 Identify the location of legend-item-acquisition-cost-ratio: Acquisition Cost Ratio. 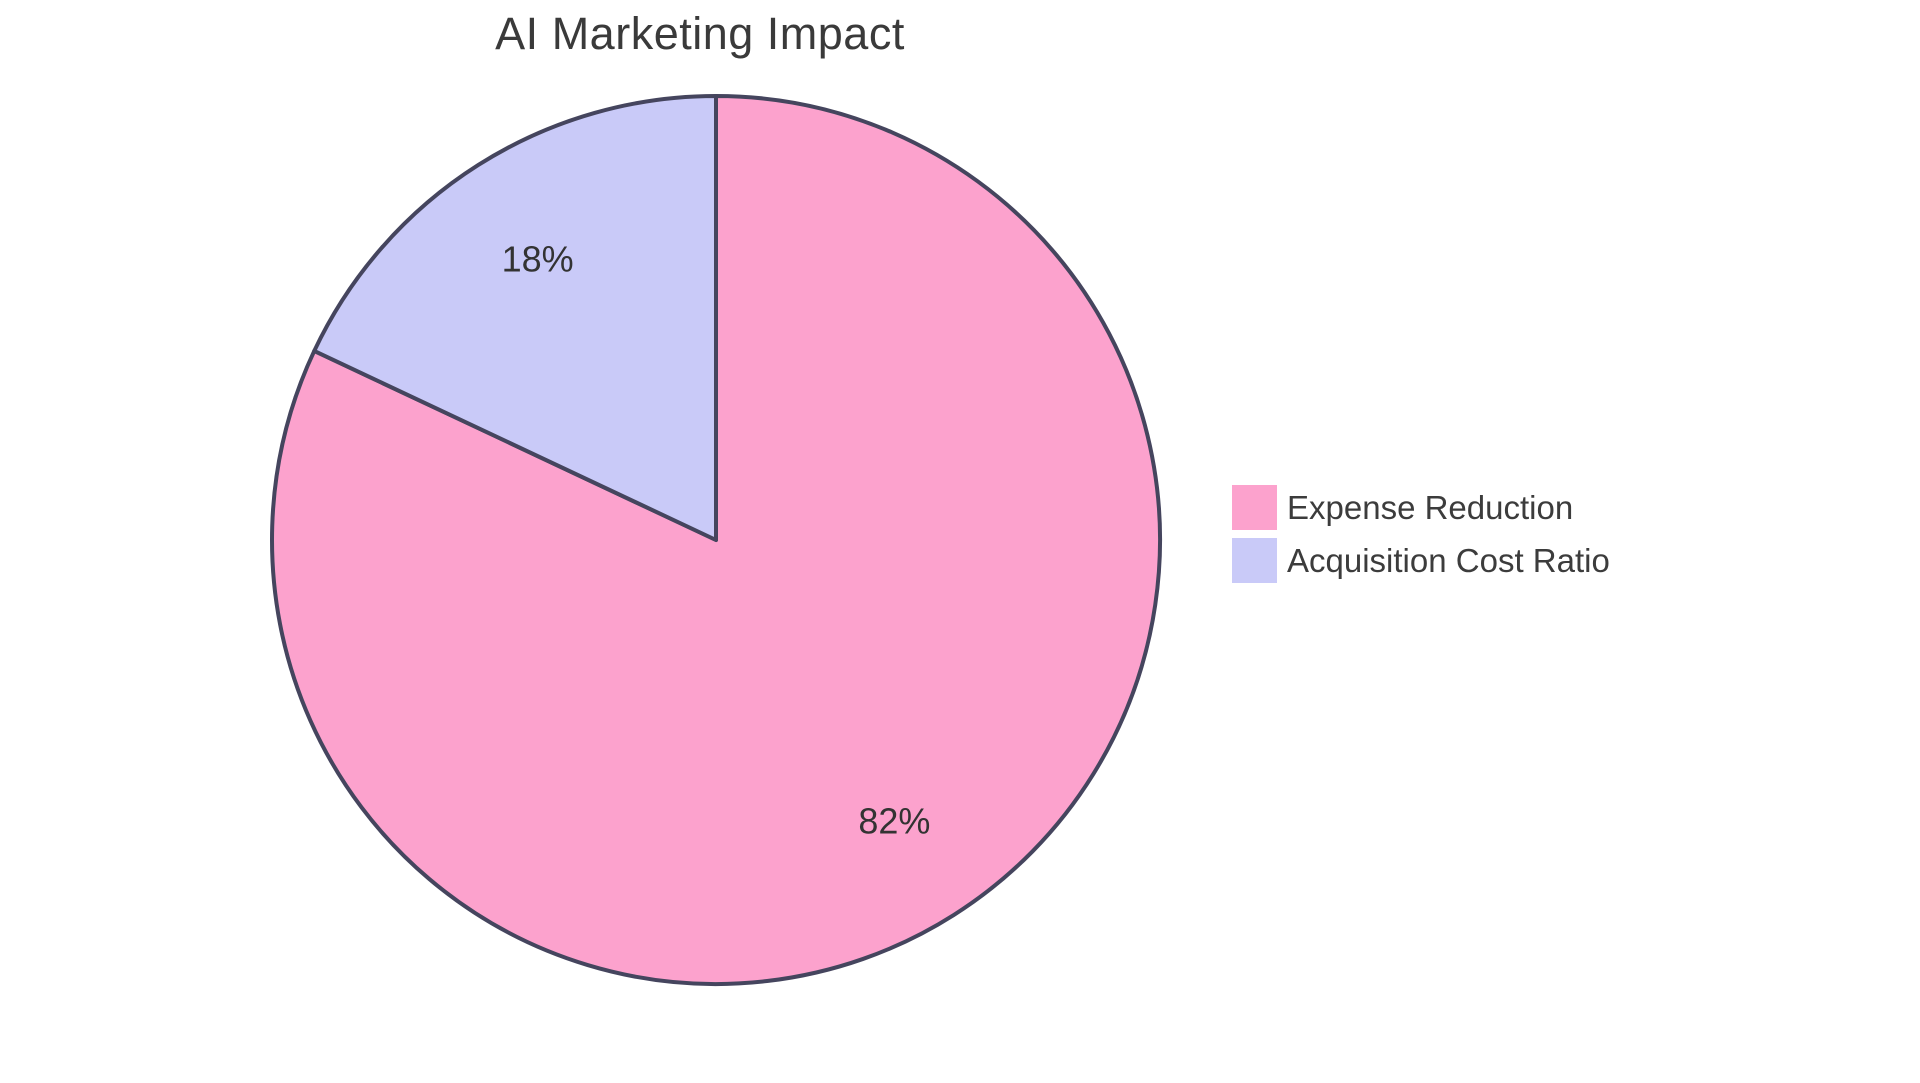
(1421, 560).